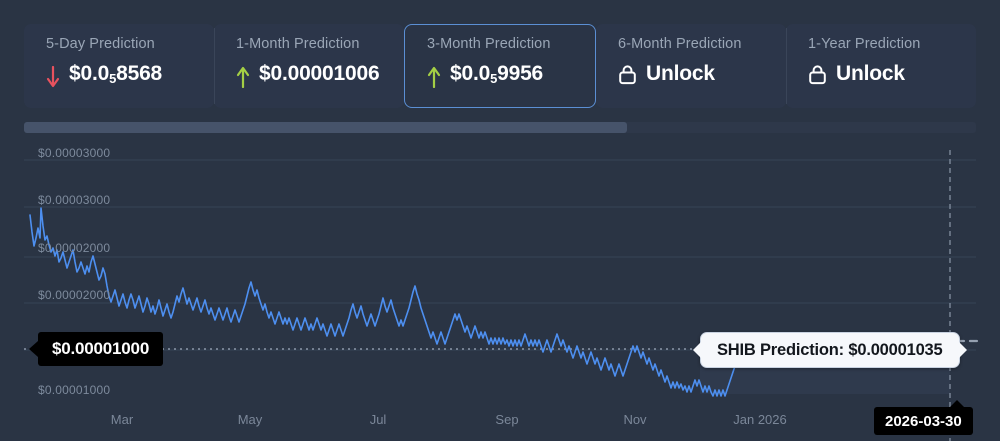  I want to click on arrow-down-icon, so click(53, 76).